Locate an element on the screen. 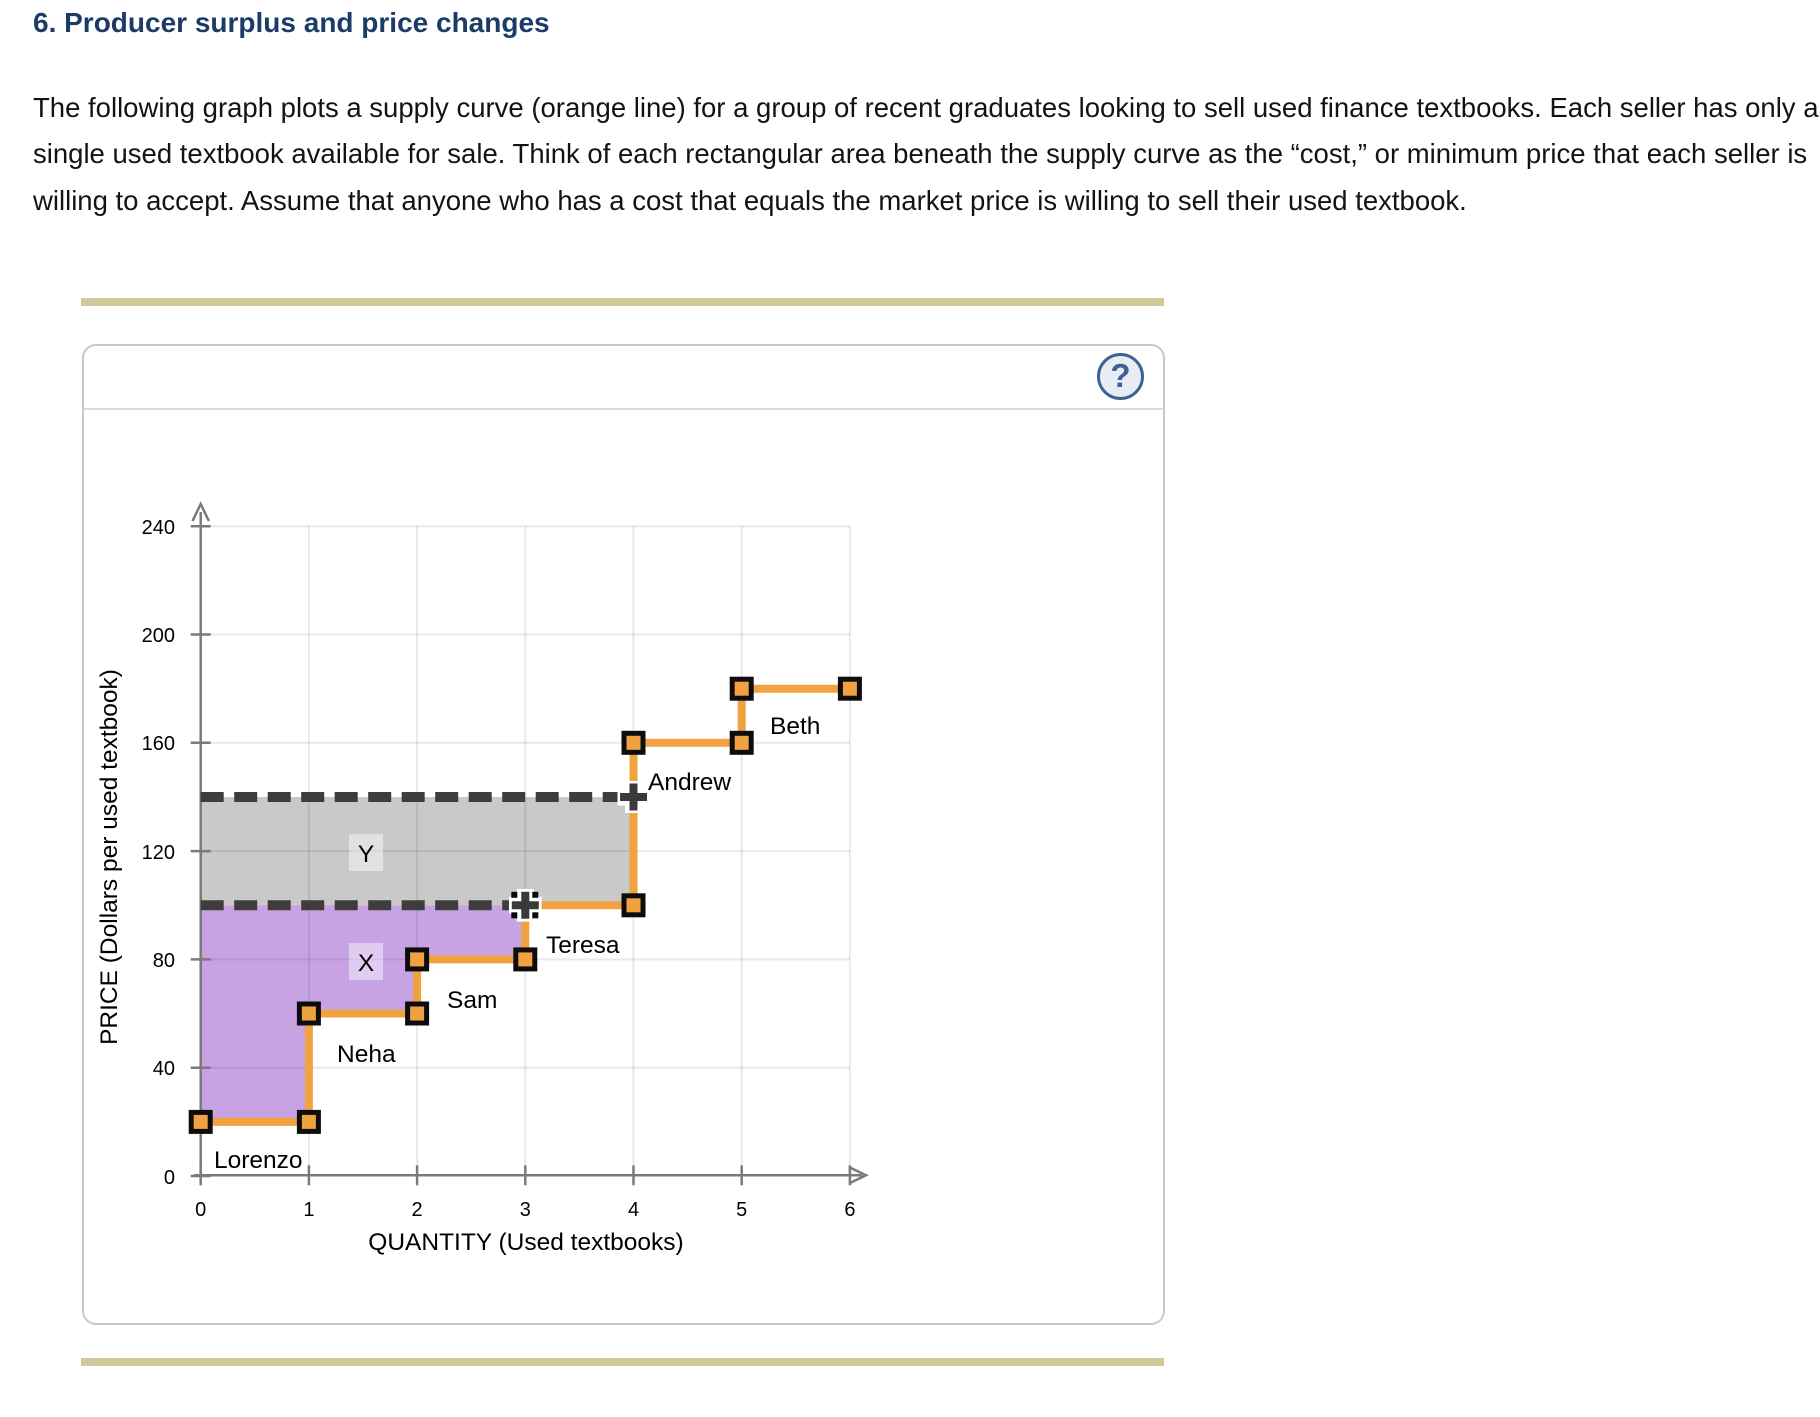  svg-text: X is located at coordinates (366, 963).